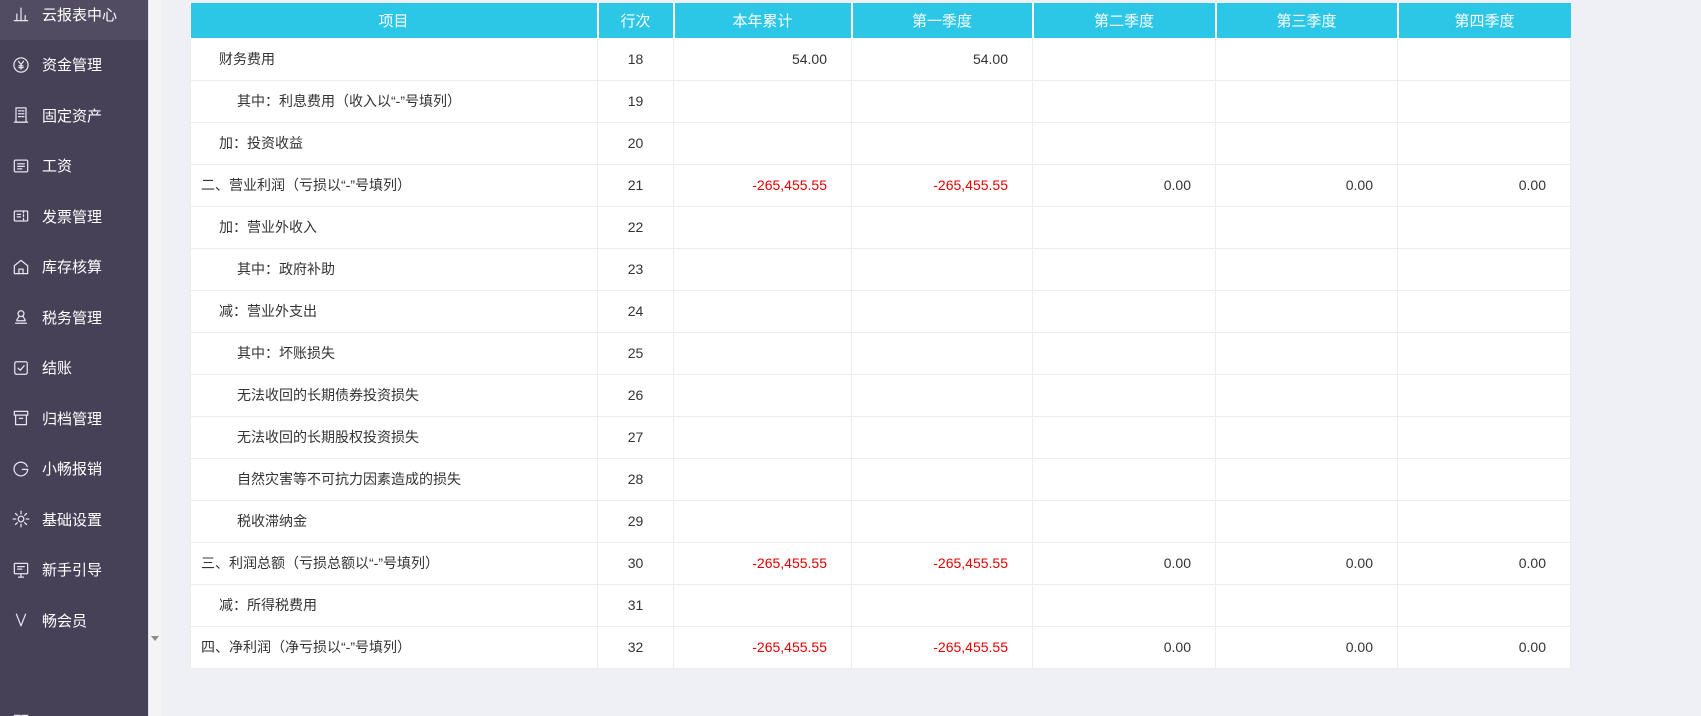  What do you see at coordinates (635, 143) in the screenshot?
I see `cell-line-number: 20` at bounding box center [635, 143].